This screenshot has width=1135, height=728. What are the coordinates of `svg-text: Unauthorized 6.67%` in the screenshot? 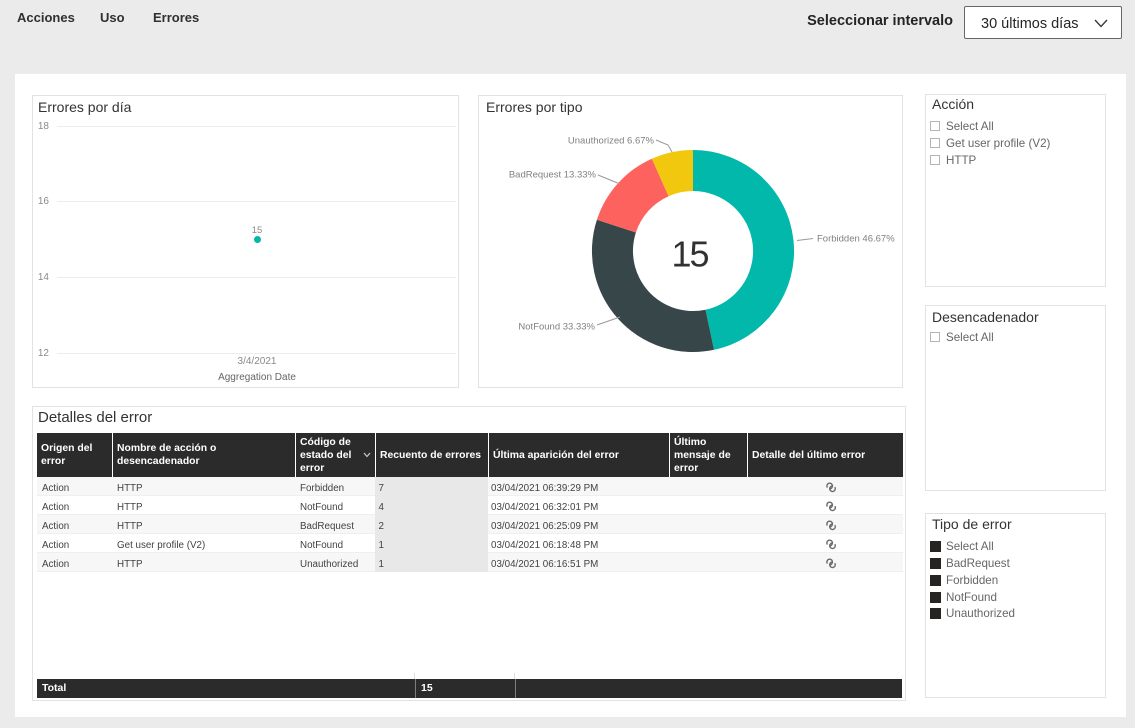 It's located at (611, 141).